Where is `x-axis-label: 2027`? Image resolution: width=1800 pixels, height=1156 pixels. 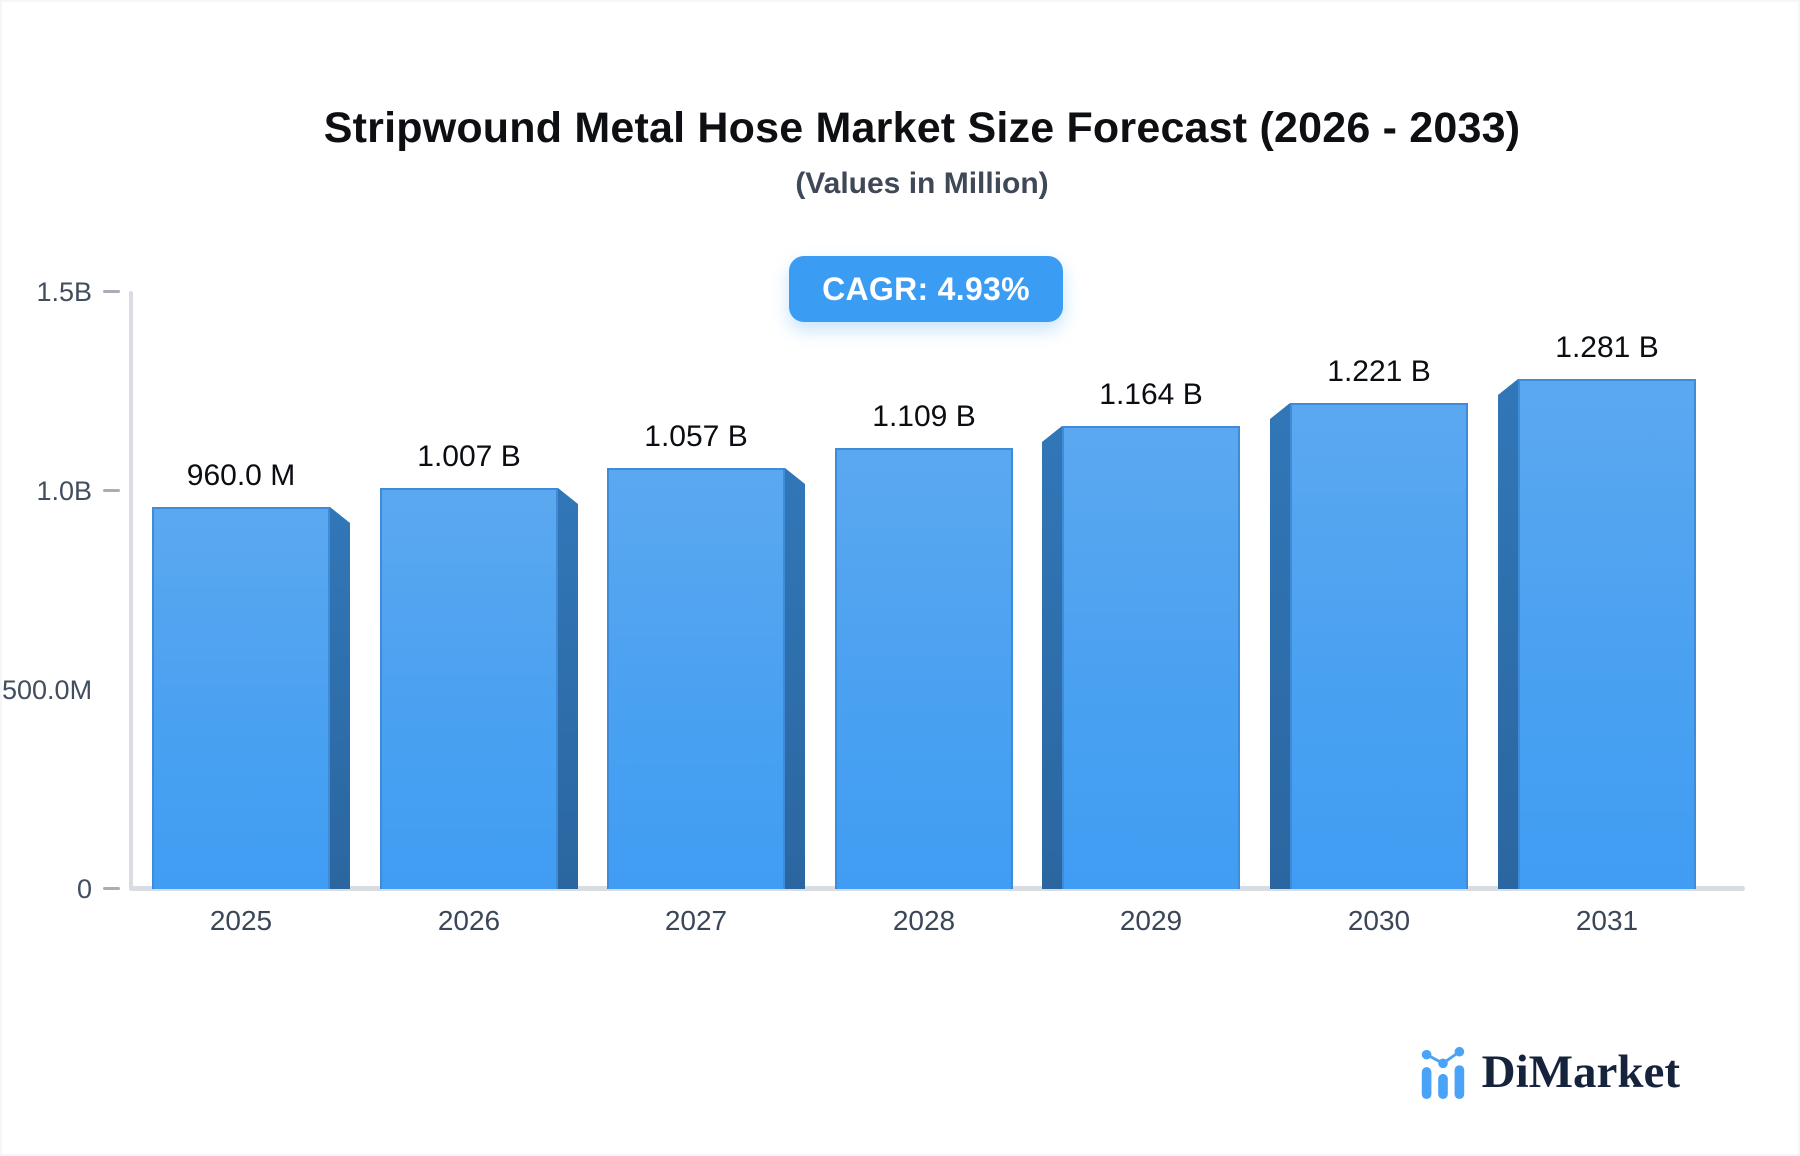 x-axis-label: 2027 is located at coordinates (696, 920).